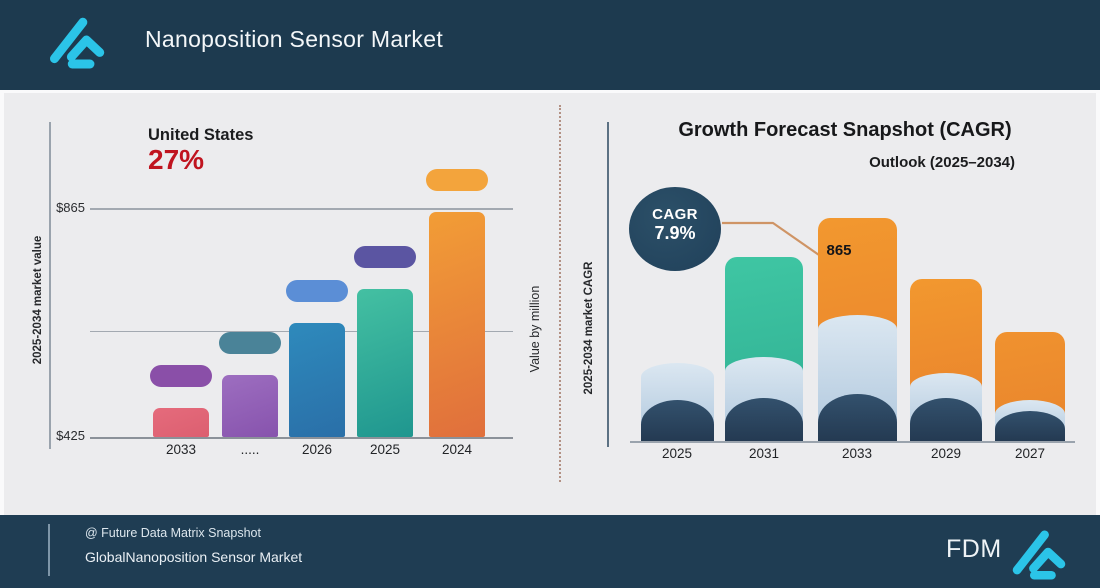  What do you see at coordinates (317, 380) in the screenshot?
I see `bar-2026` at bounding box center [317, 380].